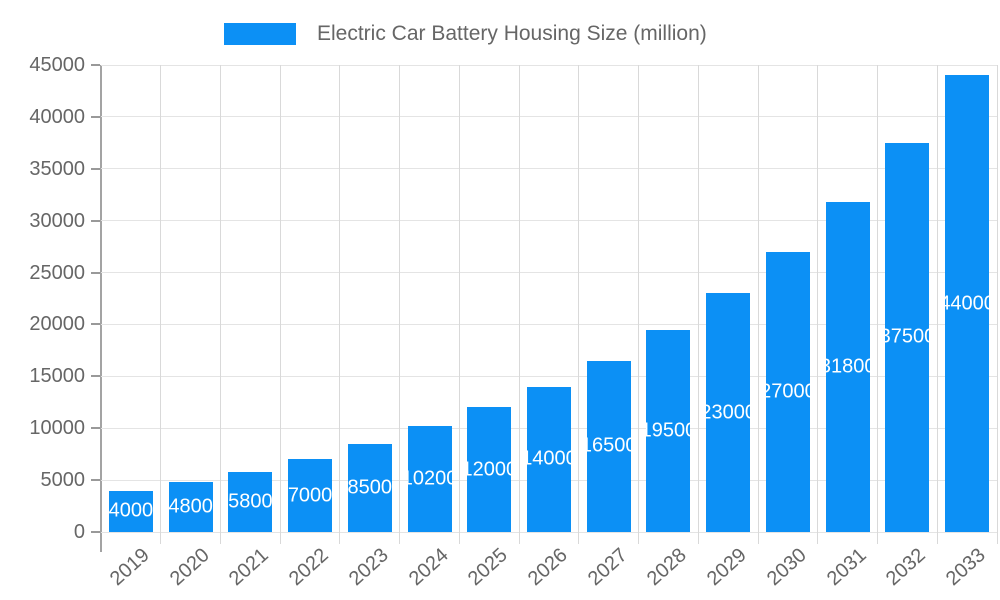  Describe the element at coordinates (308, 567) in the screenshot. I see `x-axis-label: 2022` at that location.